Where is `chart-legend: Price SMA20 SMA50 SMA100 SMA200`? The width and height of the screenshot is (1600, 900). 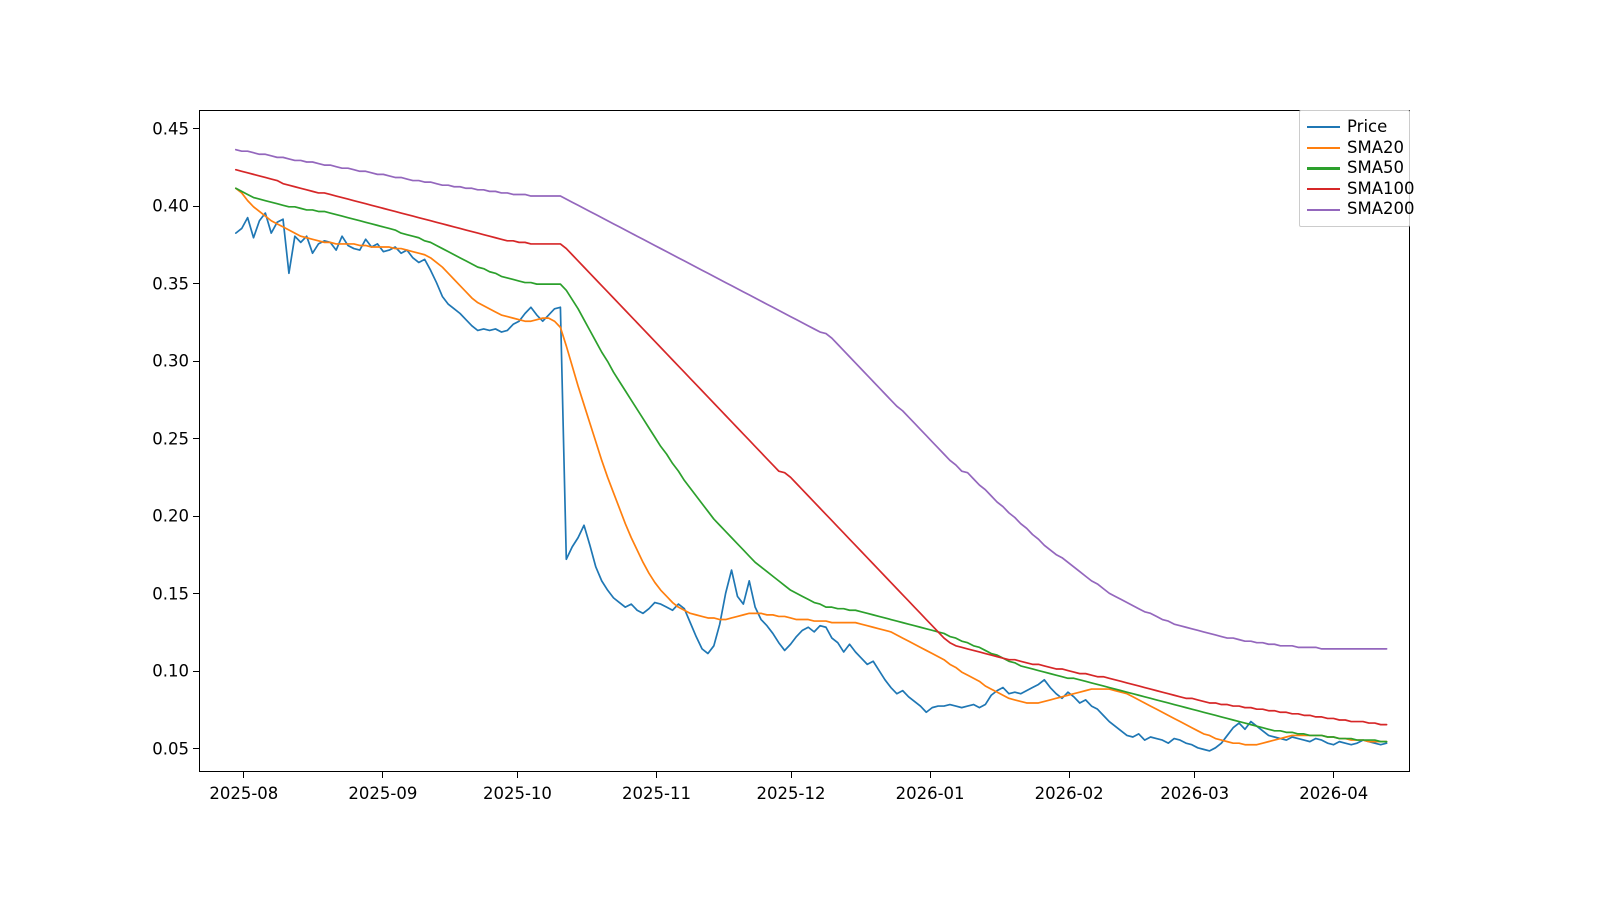 chart-legend: Price SMA20 SMA50 SMA100 SMA200 is located at coordinates (1357, 168).